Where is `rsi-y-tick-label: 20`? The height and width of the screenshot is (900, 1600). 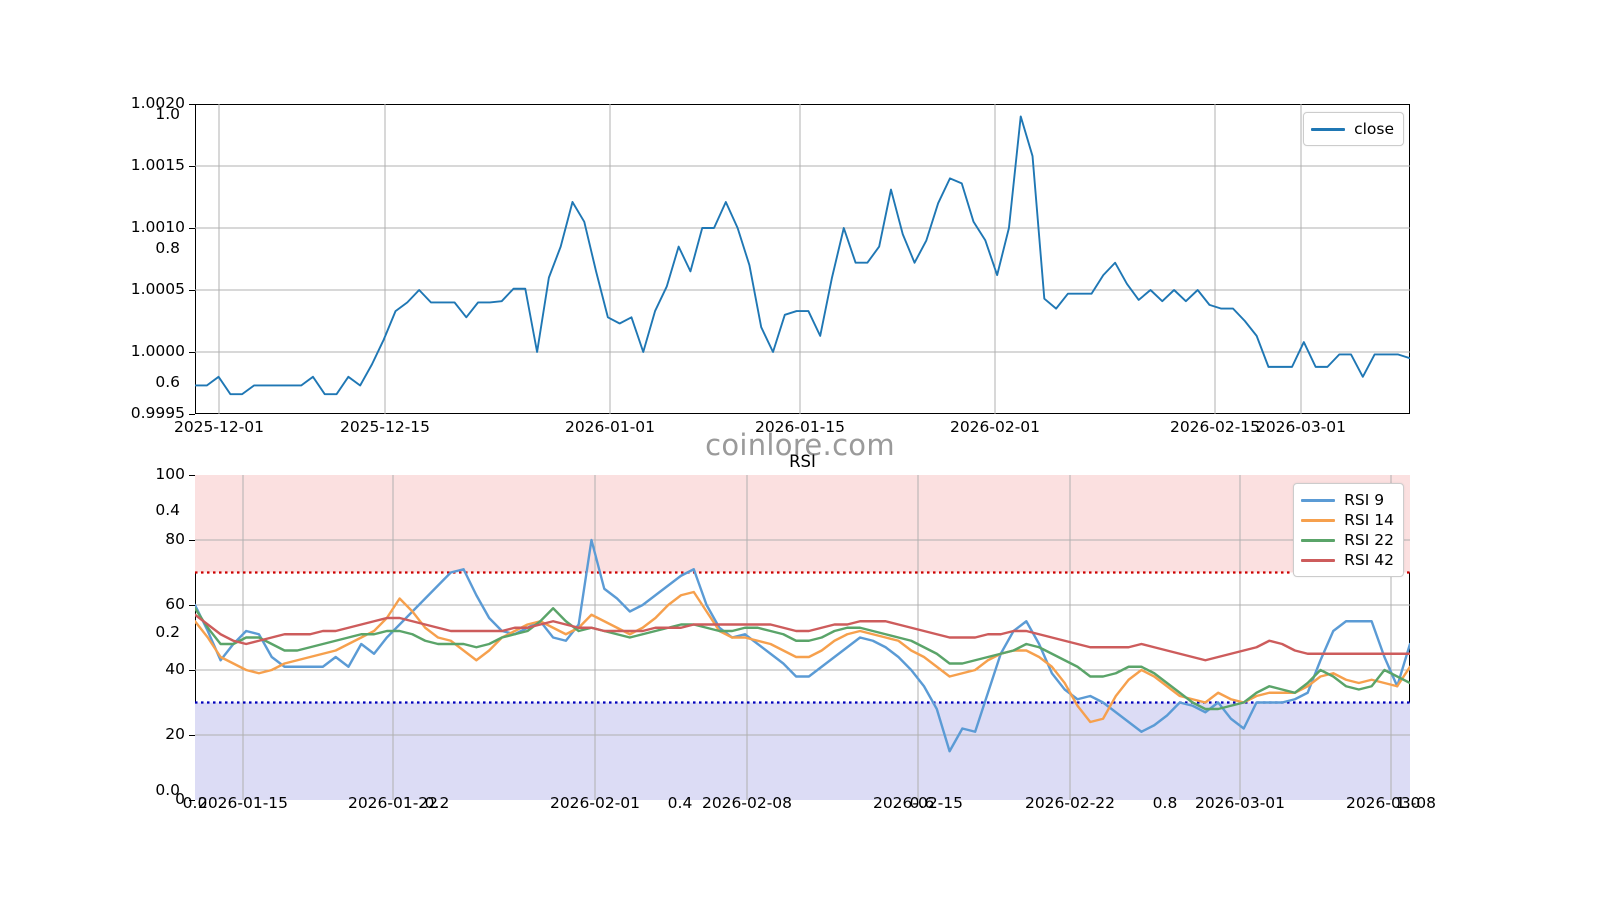
rsi-y-tick-label: 20 is located at coordinates (175, 734).